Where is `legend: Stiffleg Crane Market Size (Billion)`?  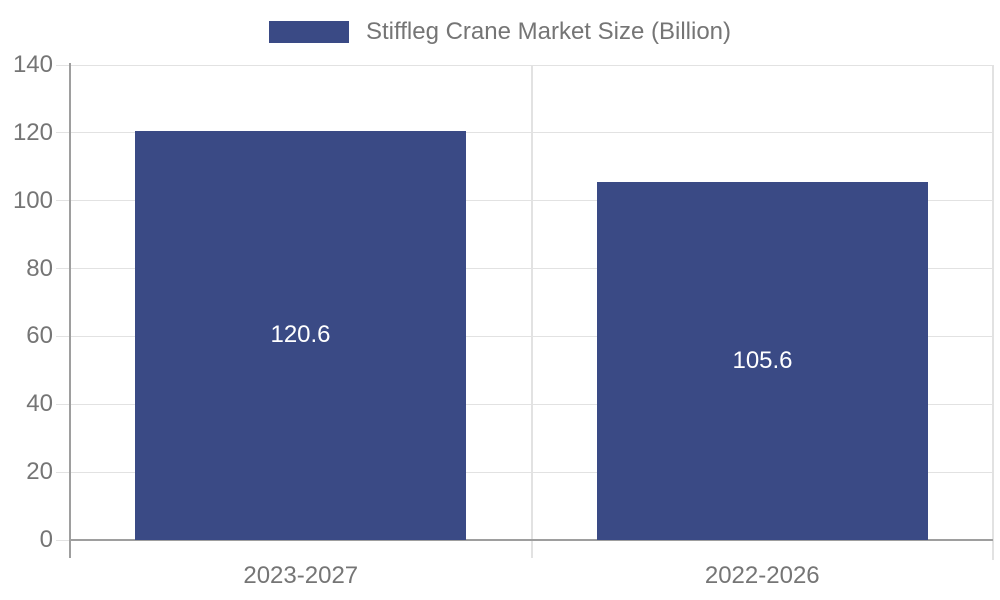 legend: Stiffleg Crane Market Size (Billion) is located at coordinates (500, 32).